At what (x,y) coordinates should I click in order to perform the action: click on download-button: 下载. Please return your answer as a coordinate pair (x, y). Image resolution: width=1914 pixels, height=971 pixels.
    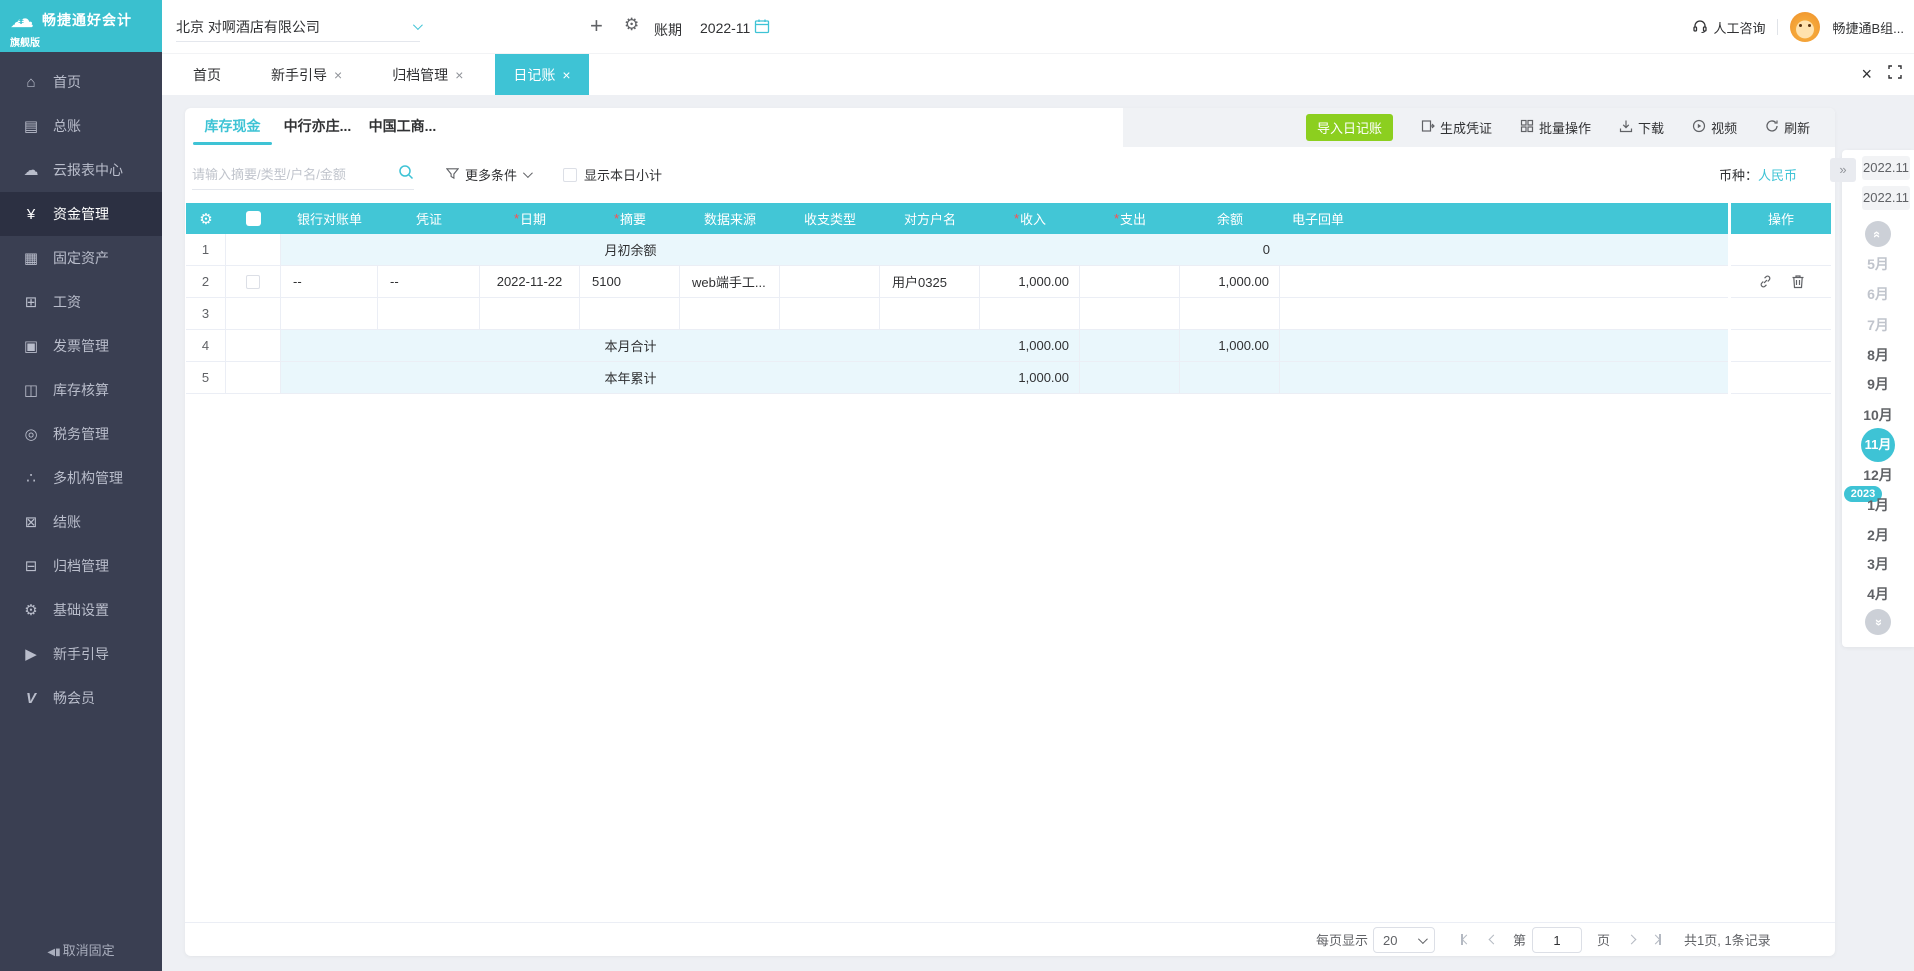
    Looking at the image, I should click on (1641, 127).